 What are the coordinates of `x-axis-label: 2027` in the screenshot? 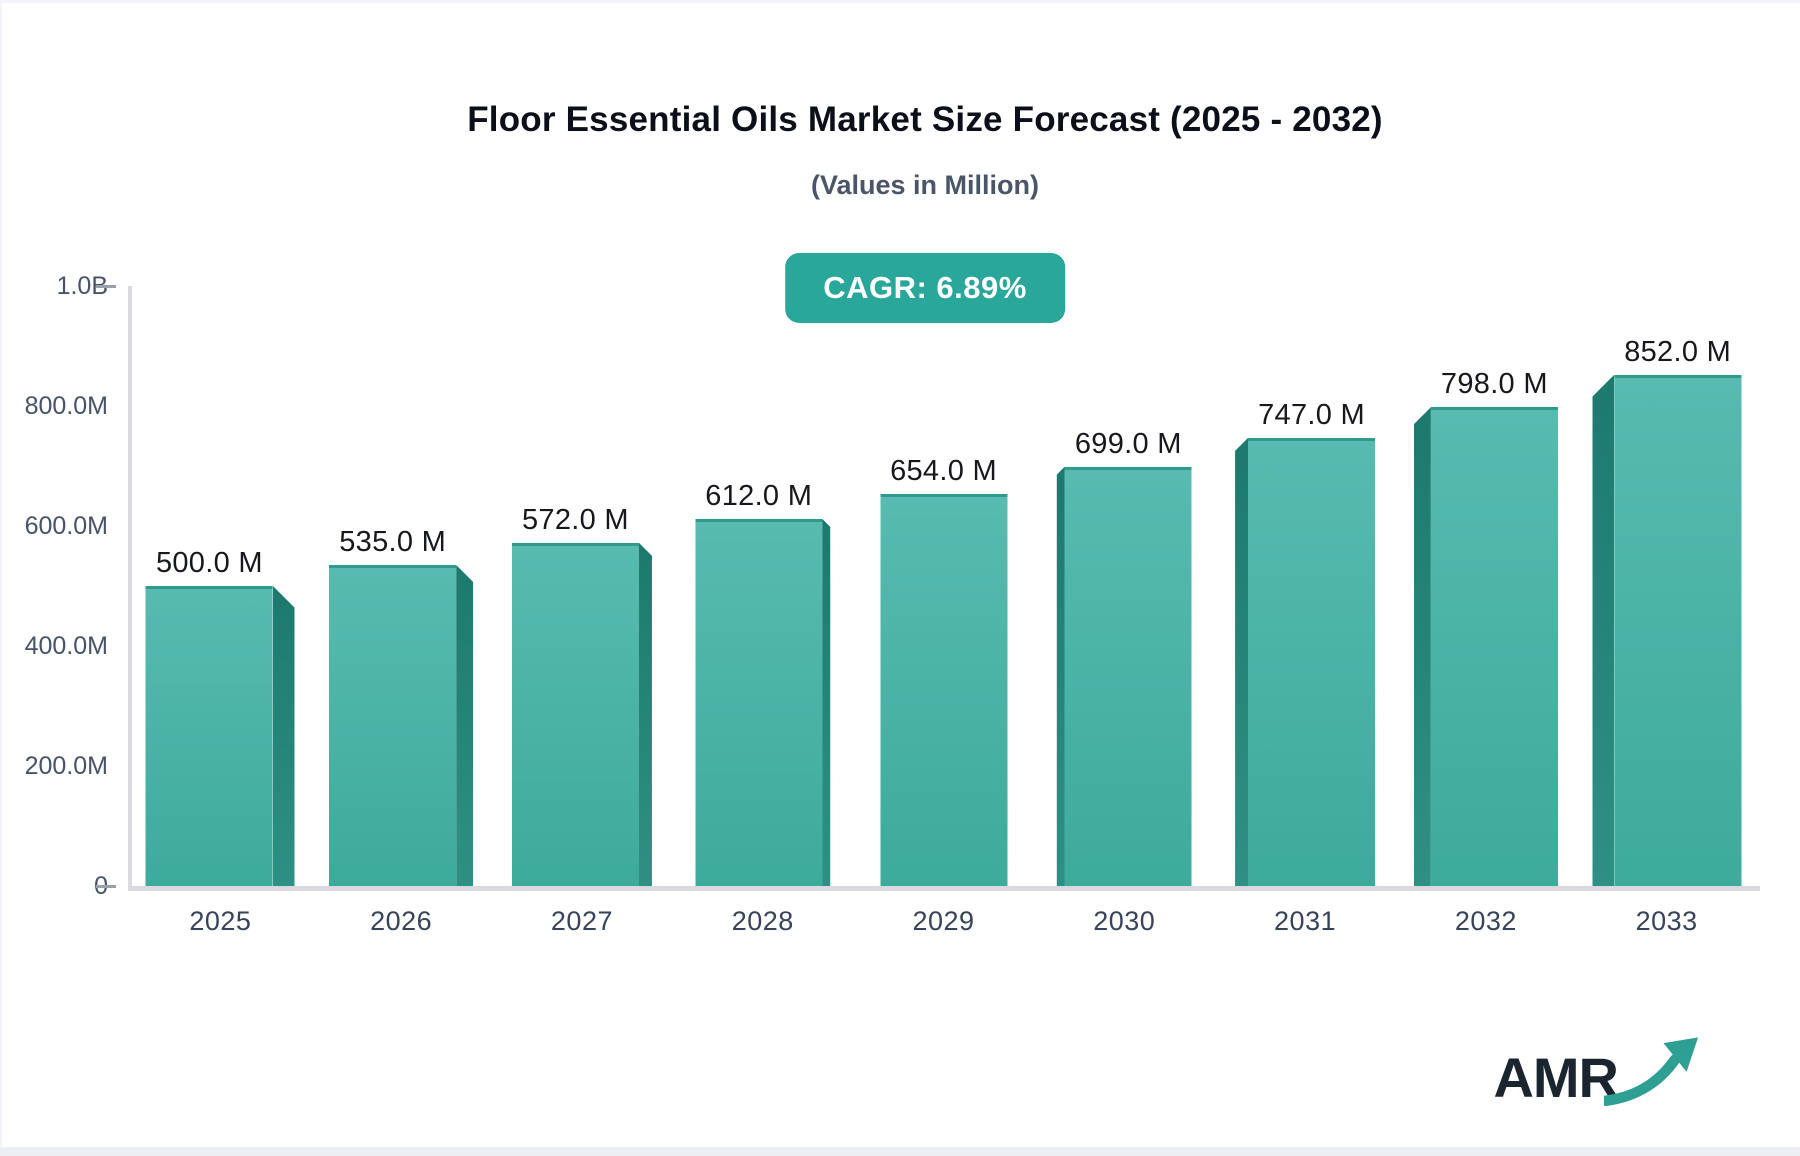 It's located at (581, 921).